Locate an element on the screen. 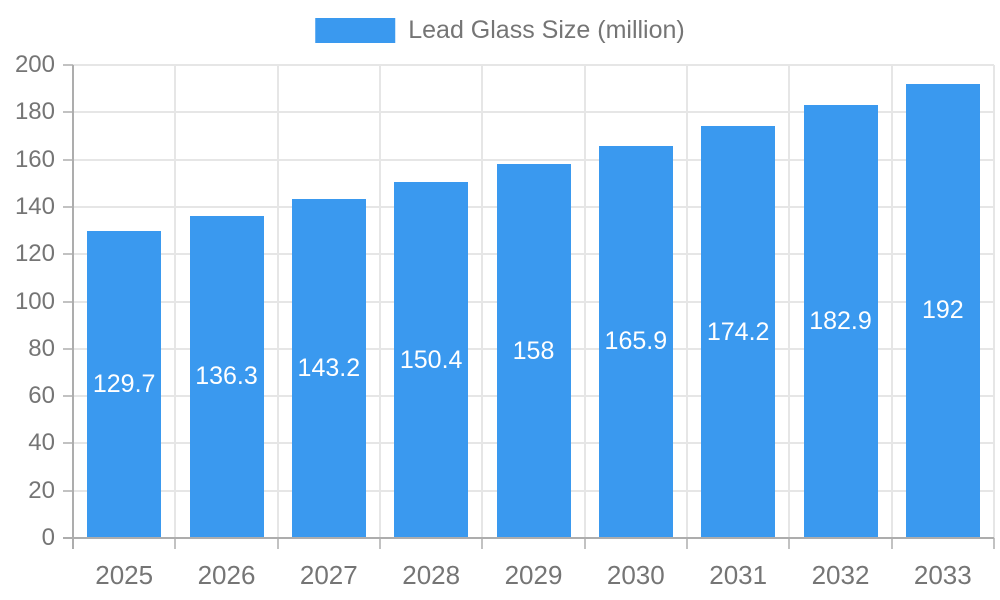 This screenshot has width=1000, height=600. y-axis-tick-label: 20 is located at coordinates (41, 490).